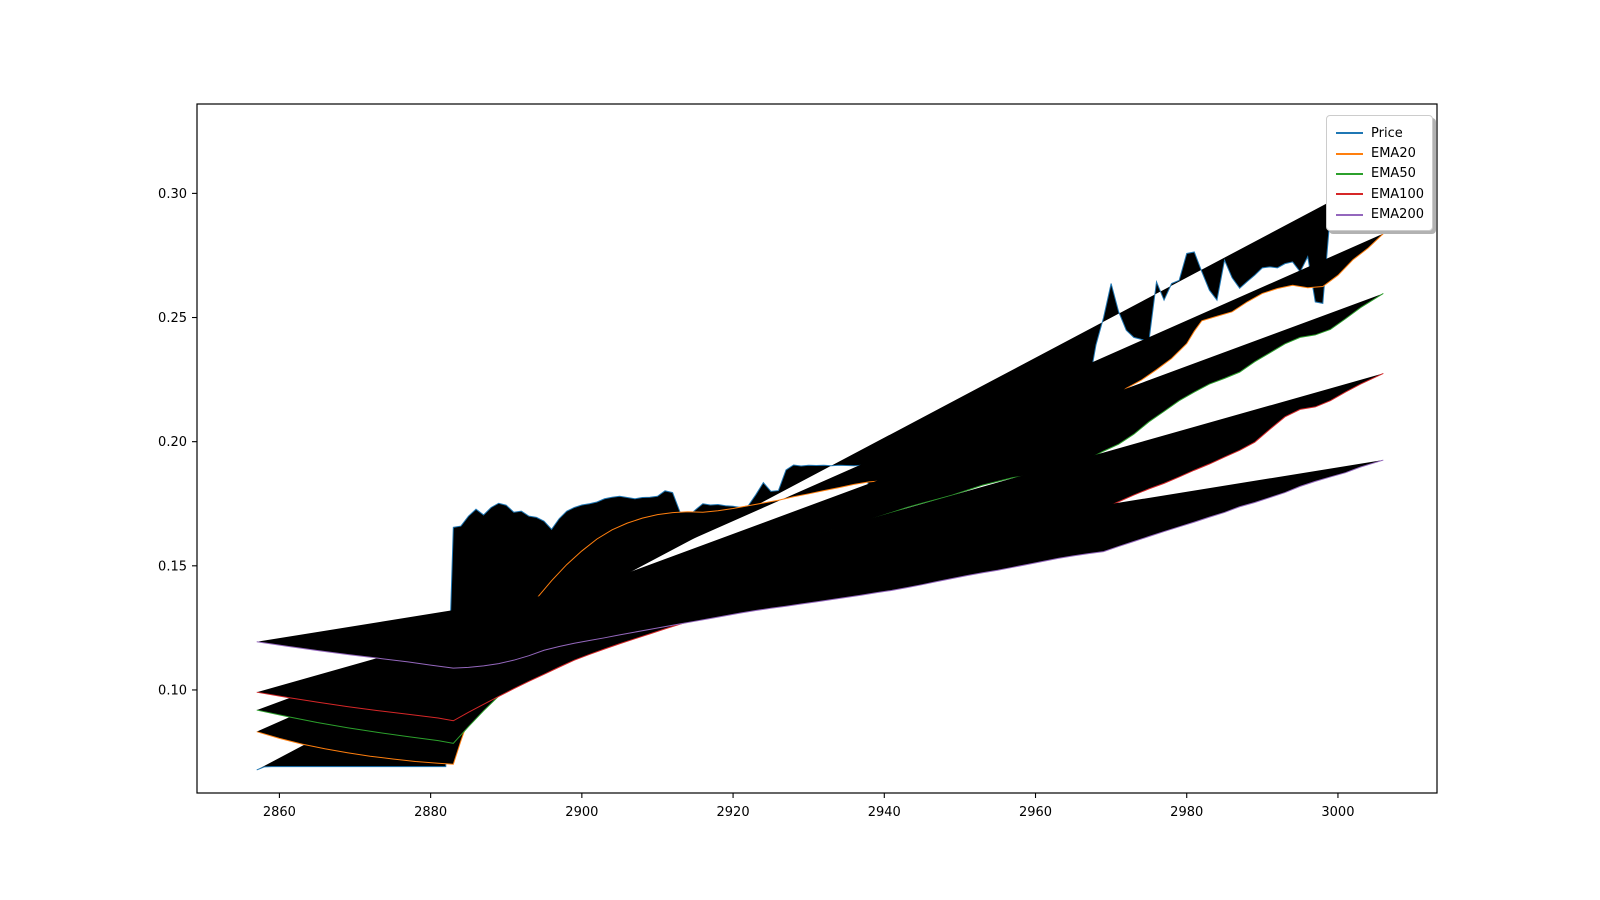 The width and height of the screenshot is (1600, 900). Describe the element at coordinates (1397, 215) in the screenshot. I see `legend-label: EMA200` at that location.